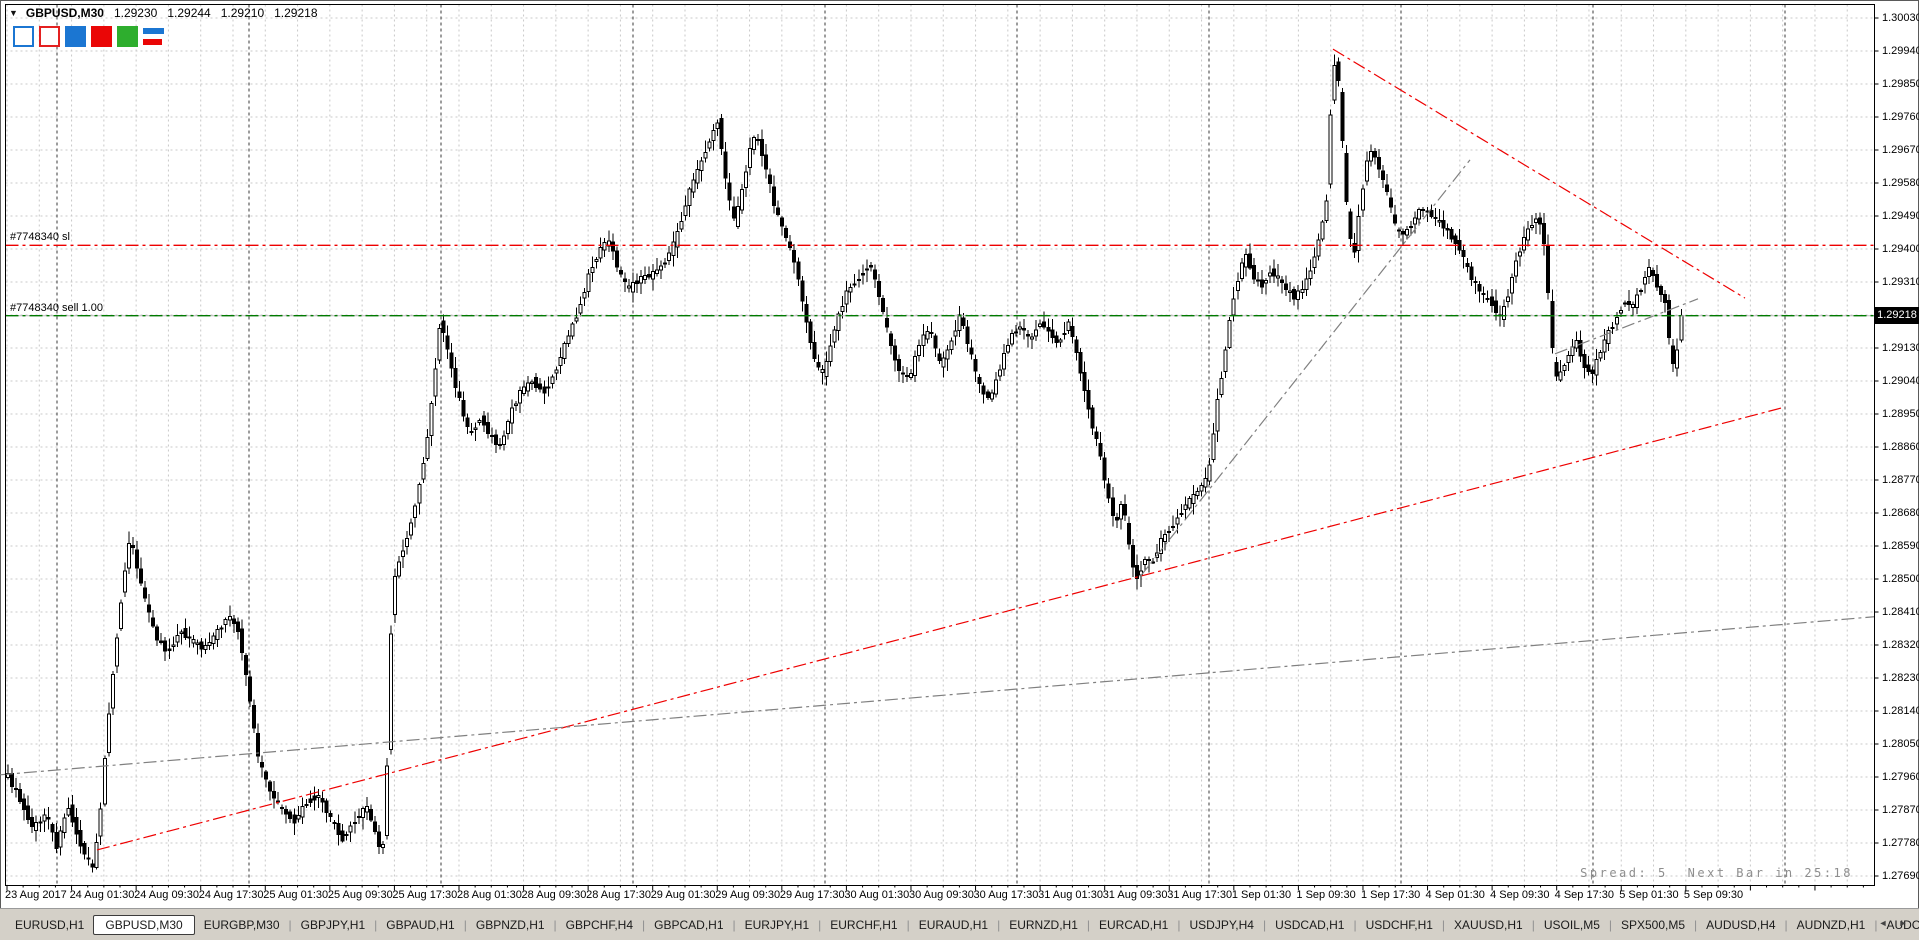 The height and width of the screenshot is (940, 1919). Describe the element at coordinates (1006, 895) in the screenshot. I see `time-axis-label: 30 Aug 17:30` at that location.